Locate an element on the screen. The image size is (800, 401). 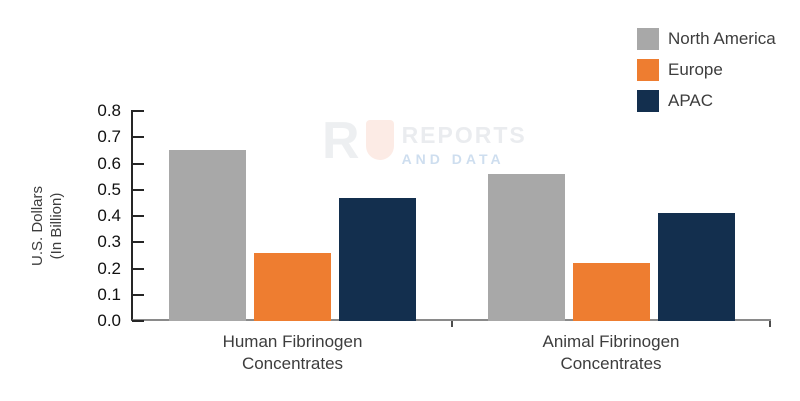
y-tick-label: 0.0 is located at coordinates (109, 320).